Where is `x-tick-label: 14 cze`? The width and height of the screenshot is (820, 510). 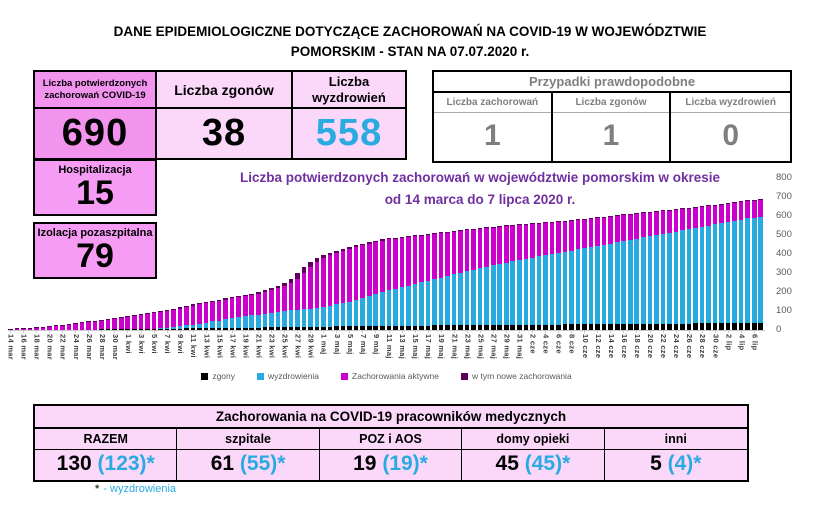 x-tick-label: 14 cze is located at coordinates (611, 346).